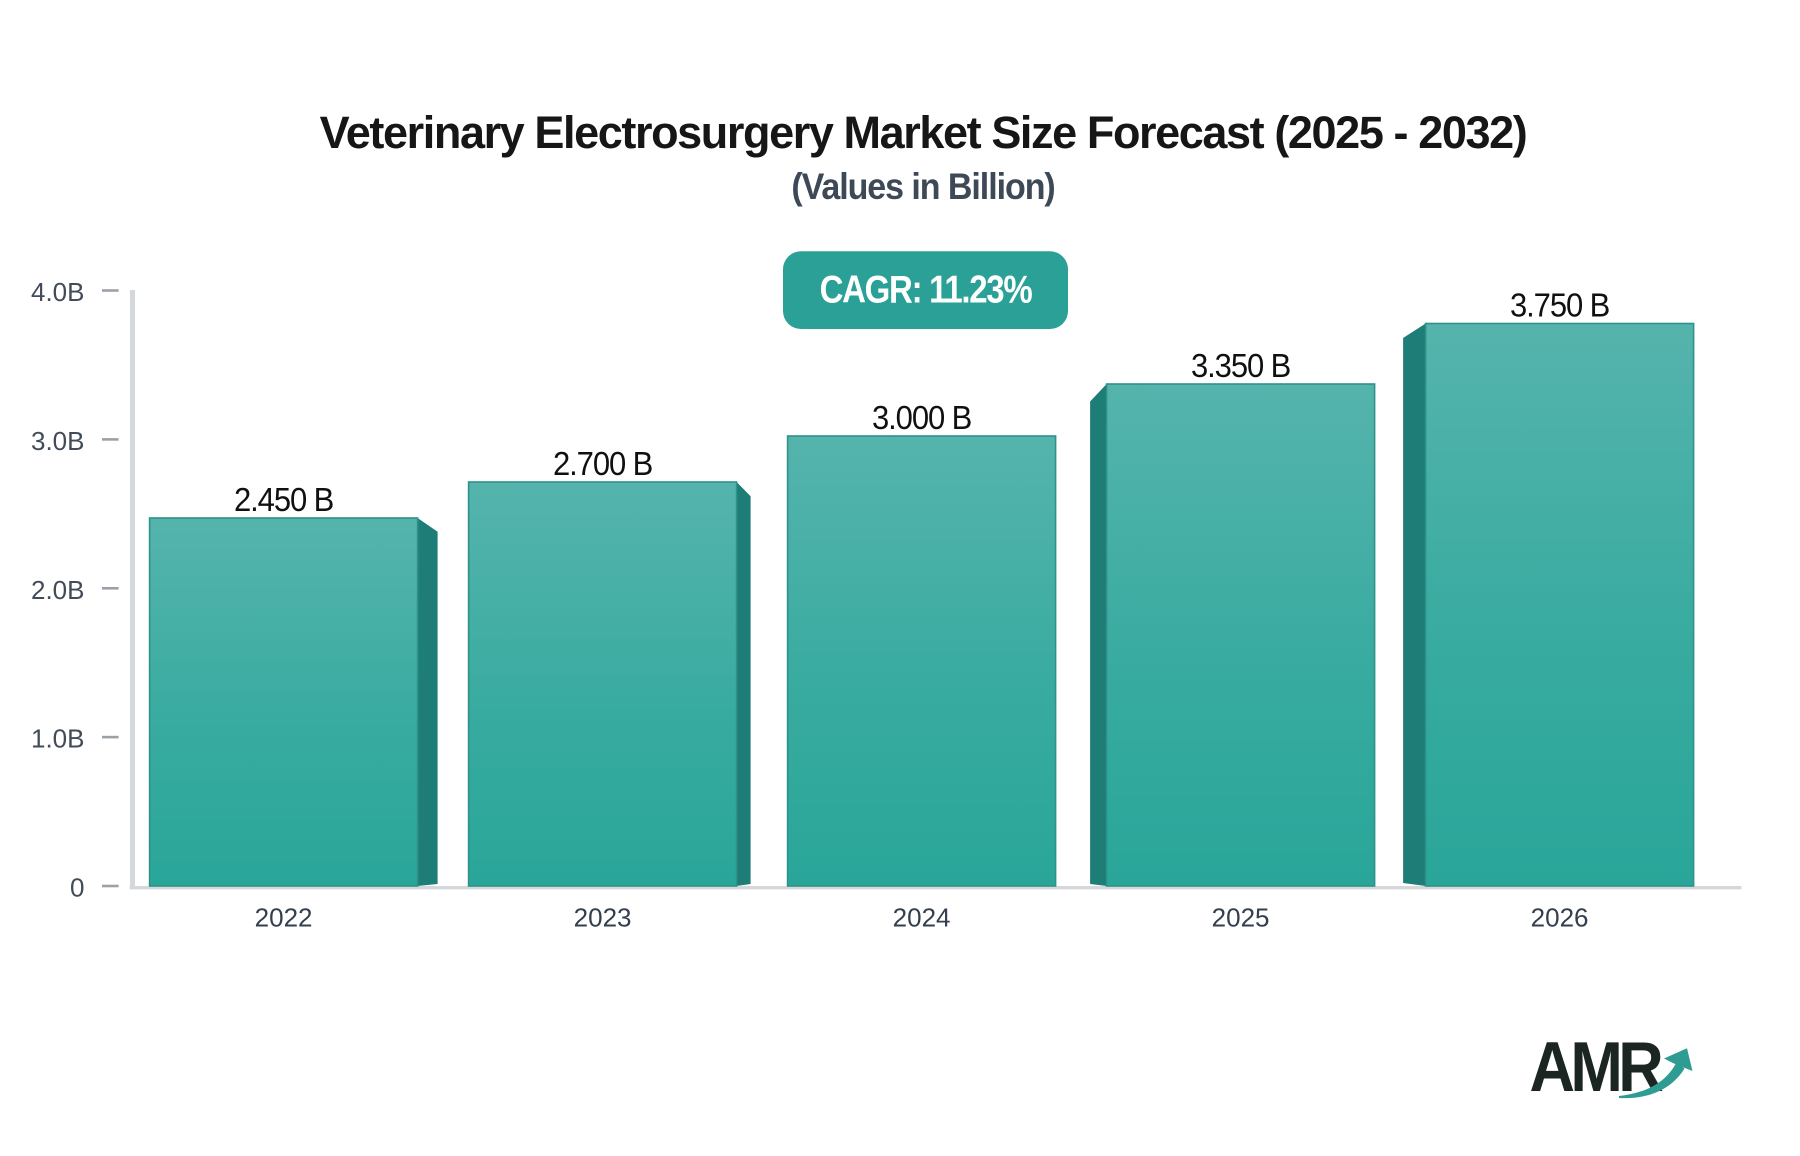 Image resolution: width=1800 pixels, height=1156 pixels. I want to click on svg-text: 4.0B, so click(58, 292).